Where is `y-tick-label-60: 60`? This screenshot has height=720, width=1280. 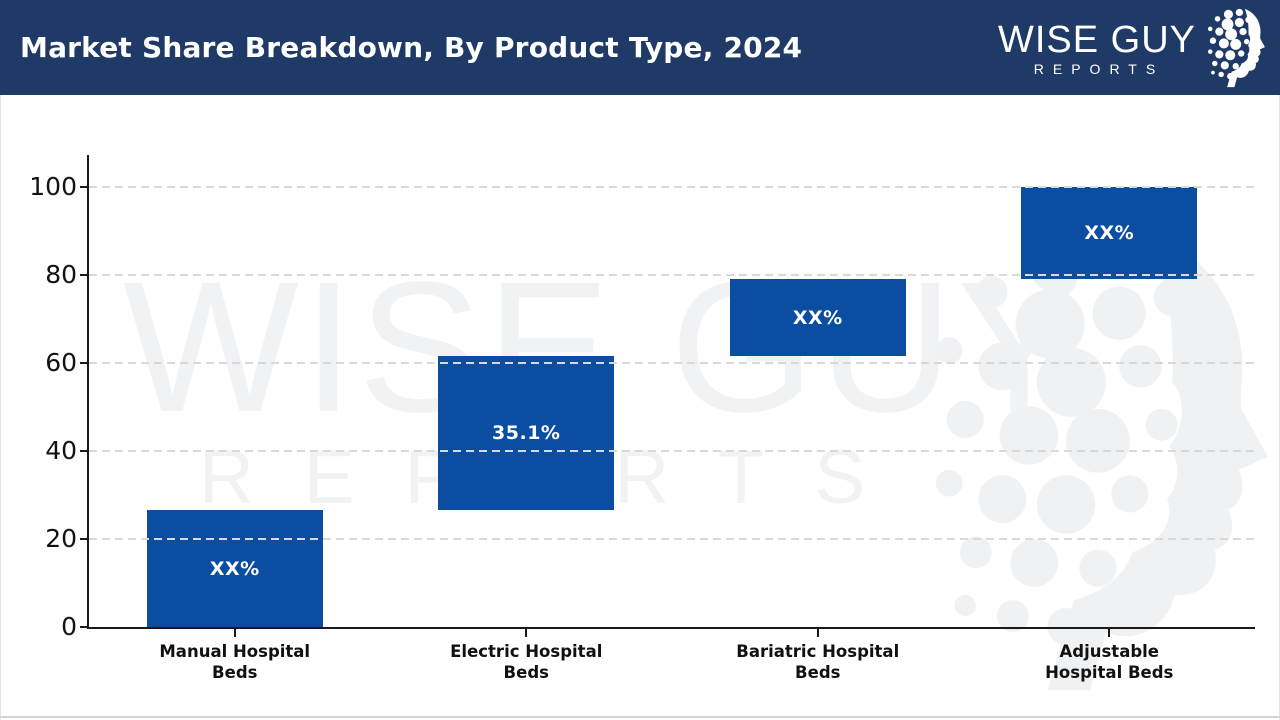
y-tick-label-60: 60 is located at coordinates (61, 363).